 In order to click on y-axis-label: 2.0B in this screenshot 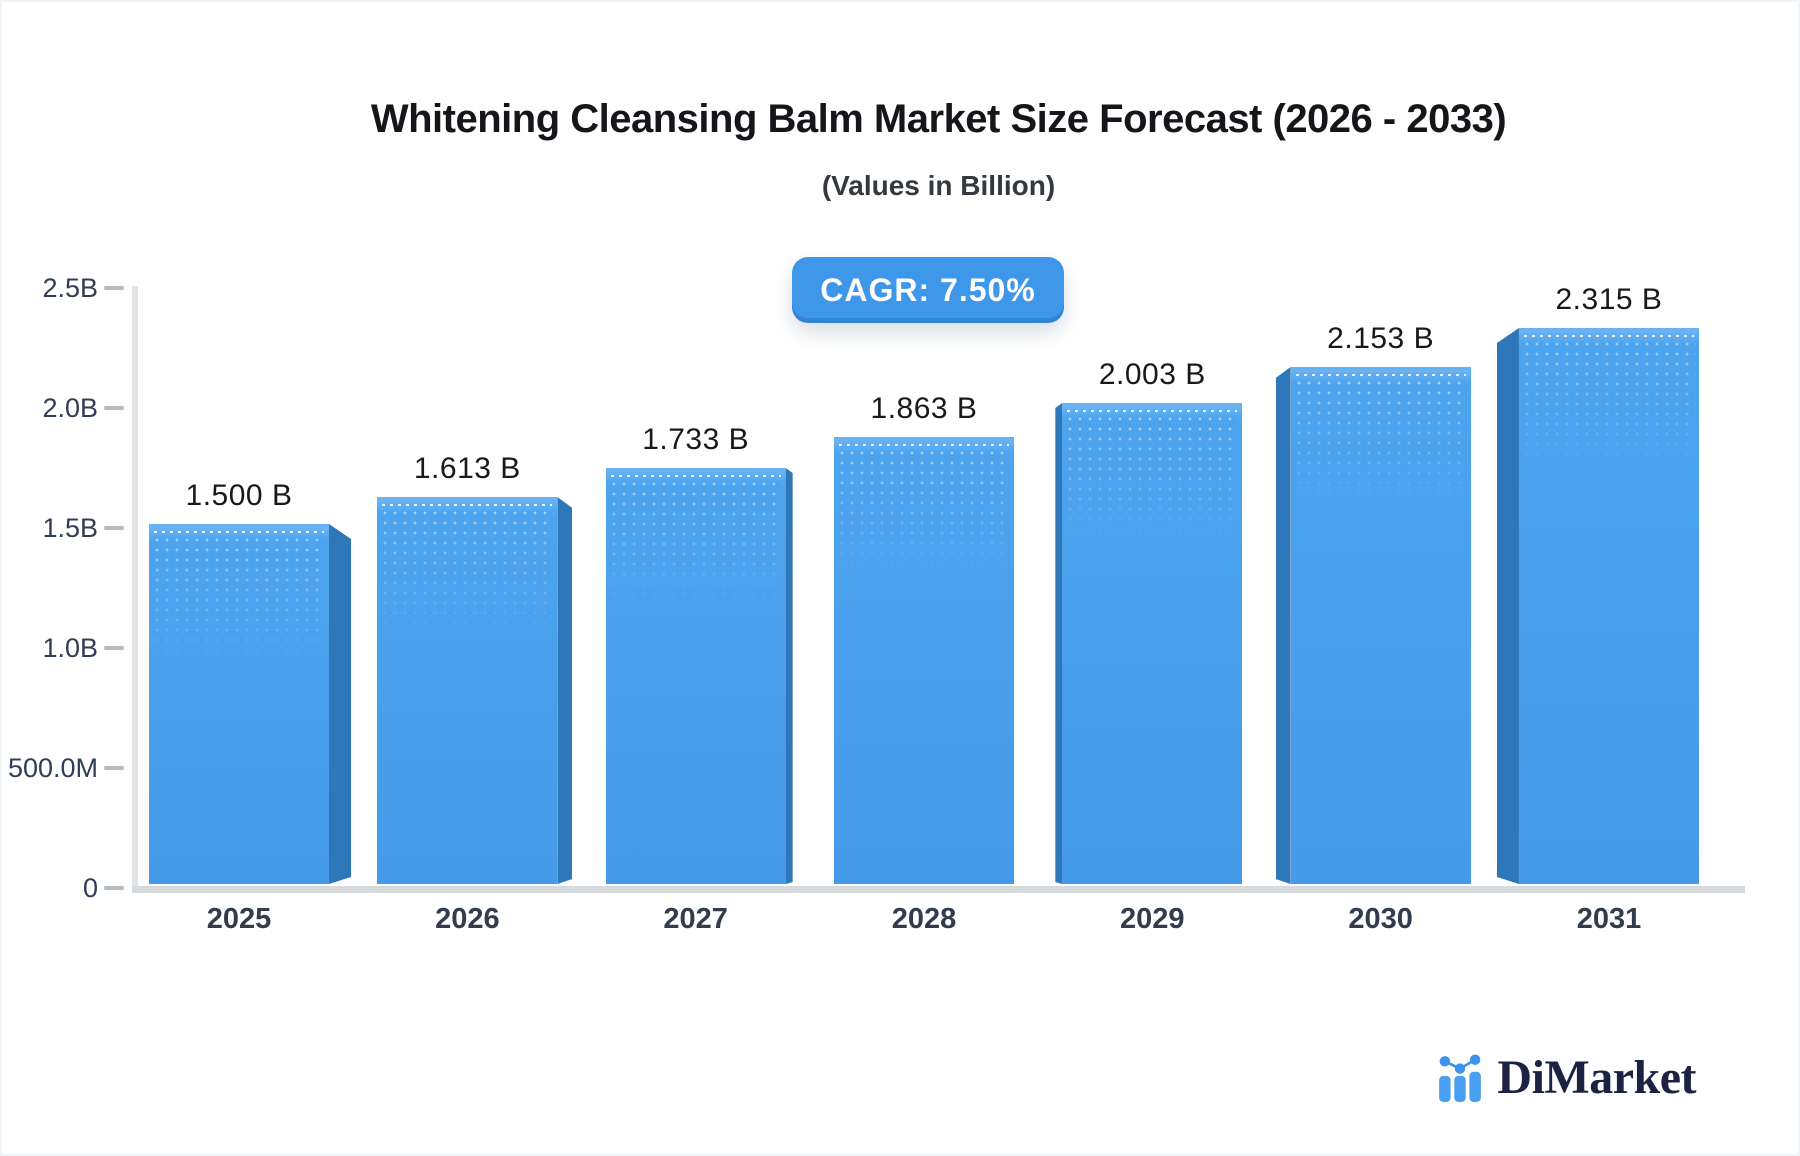, I will do `click(70, 408)`.